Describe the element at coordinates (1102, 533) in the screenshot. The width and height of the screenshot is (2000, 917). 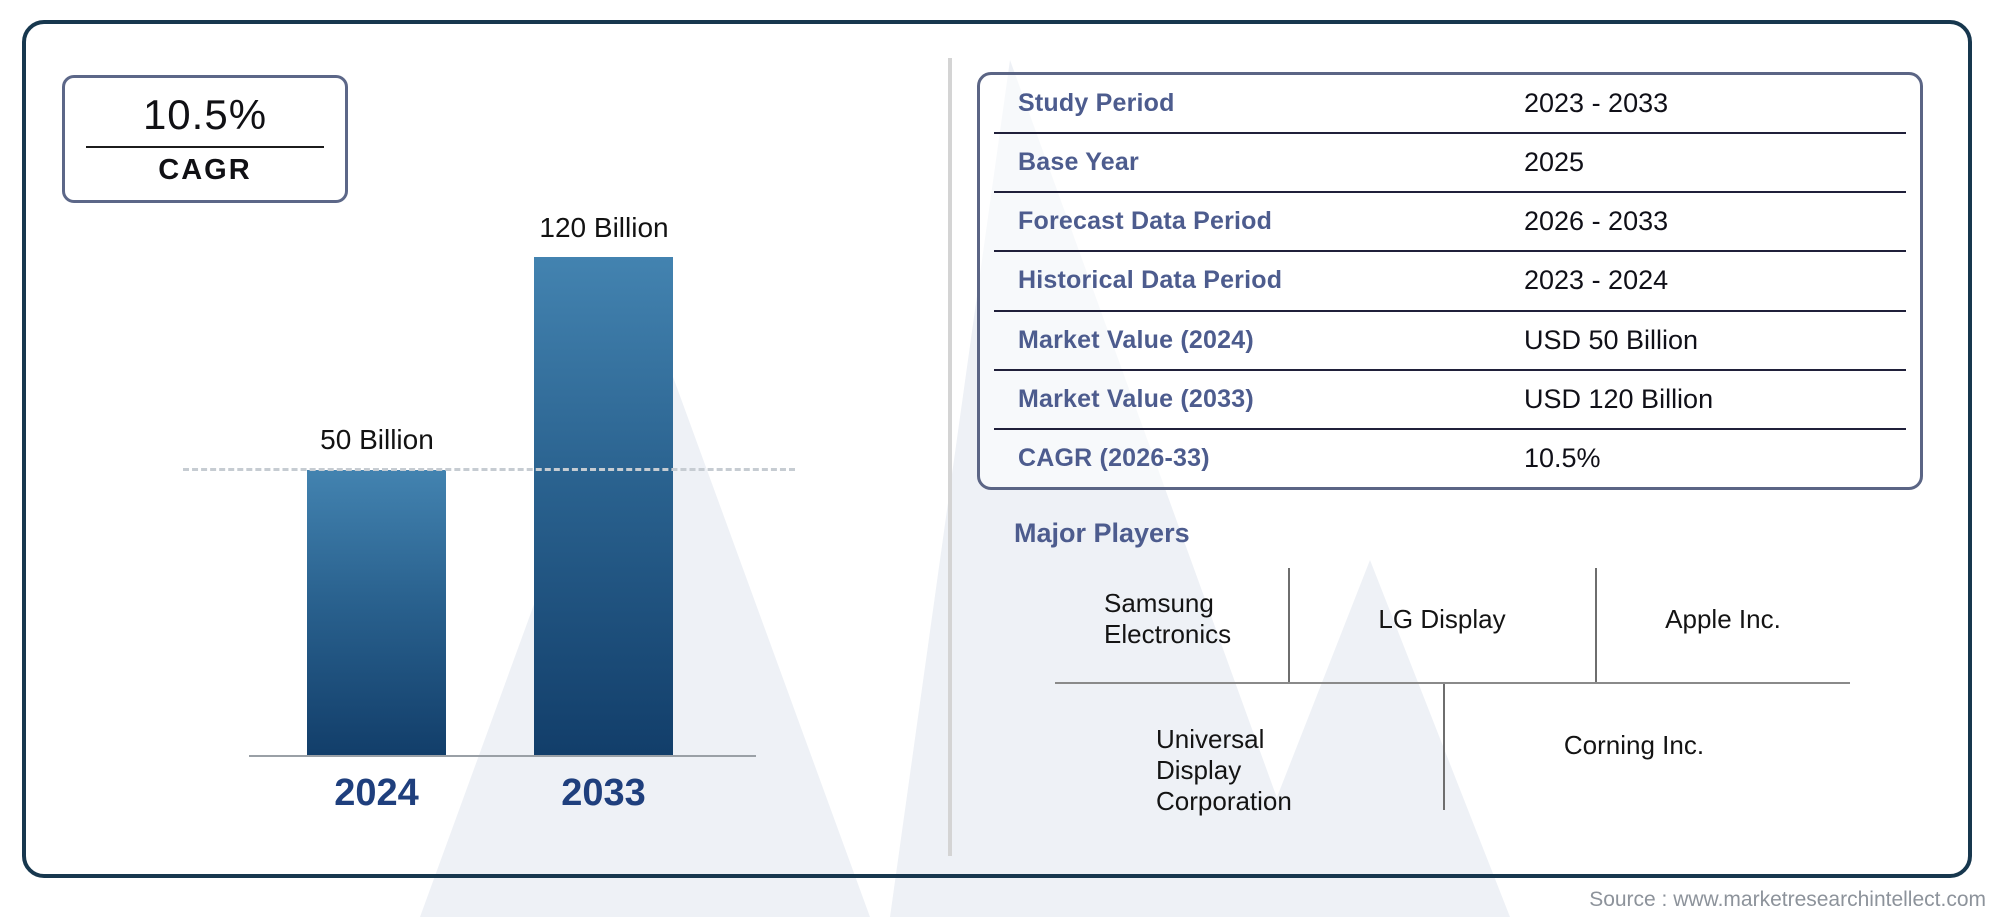
I see `major-players-heading: Major Players` at that location.